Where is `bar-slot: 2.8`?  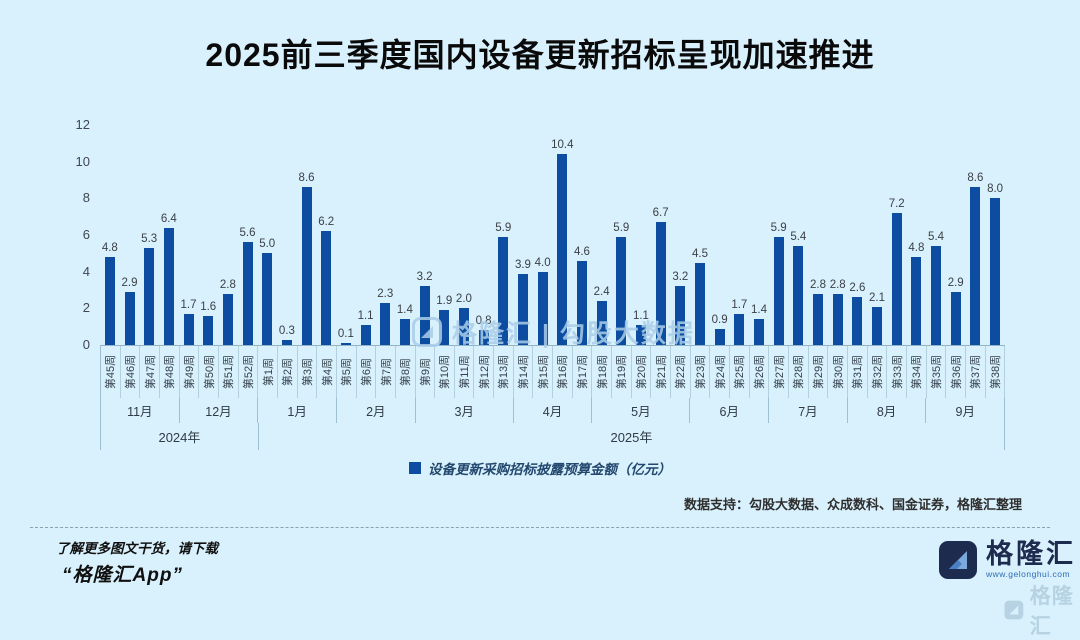 bar-slot: 2.8 is located at coordinates (818, 235).